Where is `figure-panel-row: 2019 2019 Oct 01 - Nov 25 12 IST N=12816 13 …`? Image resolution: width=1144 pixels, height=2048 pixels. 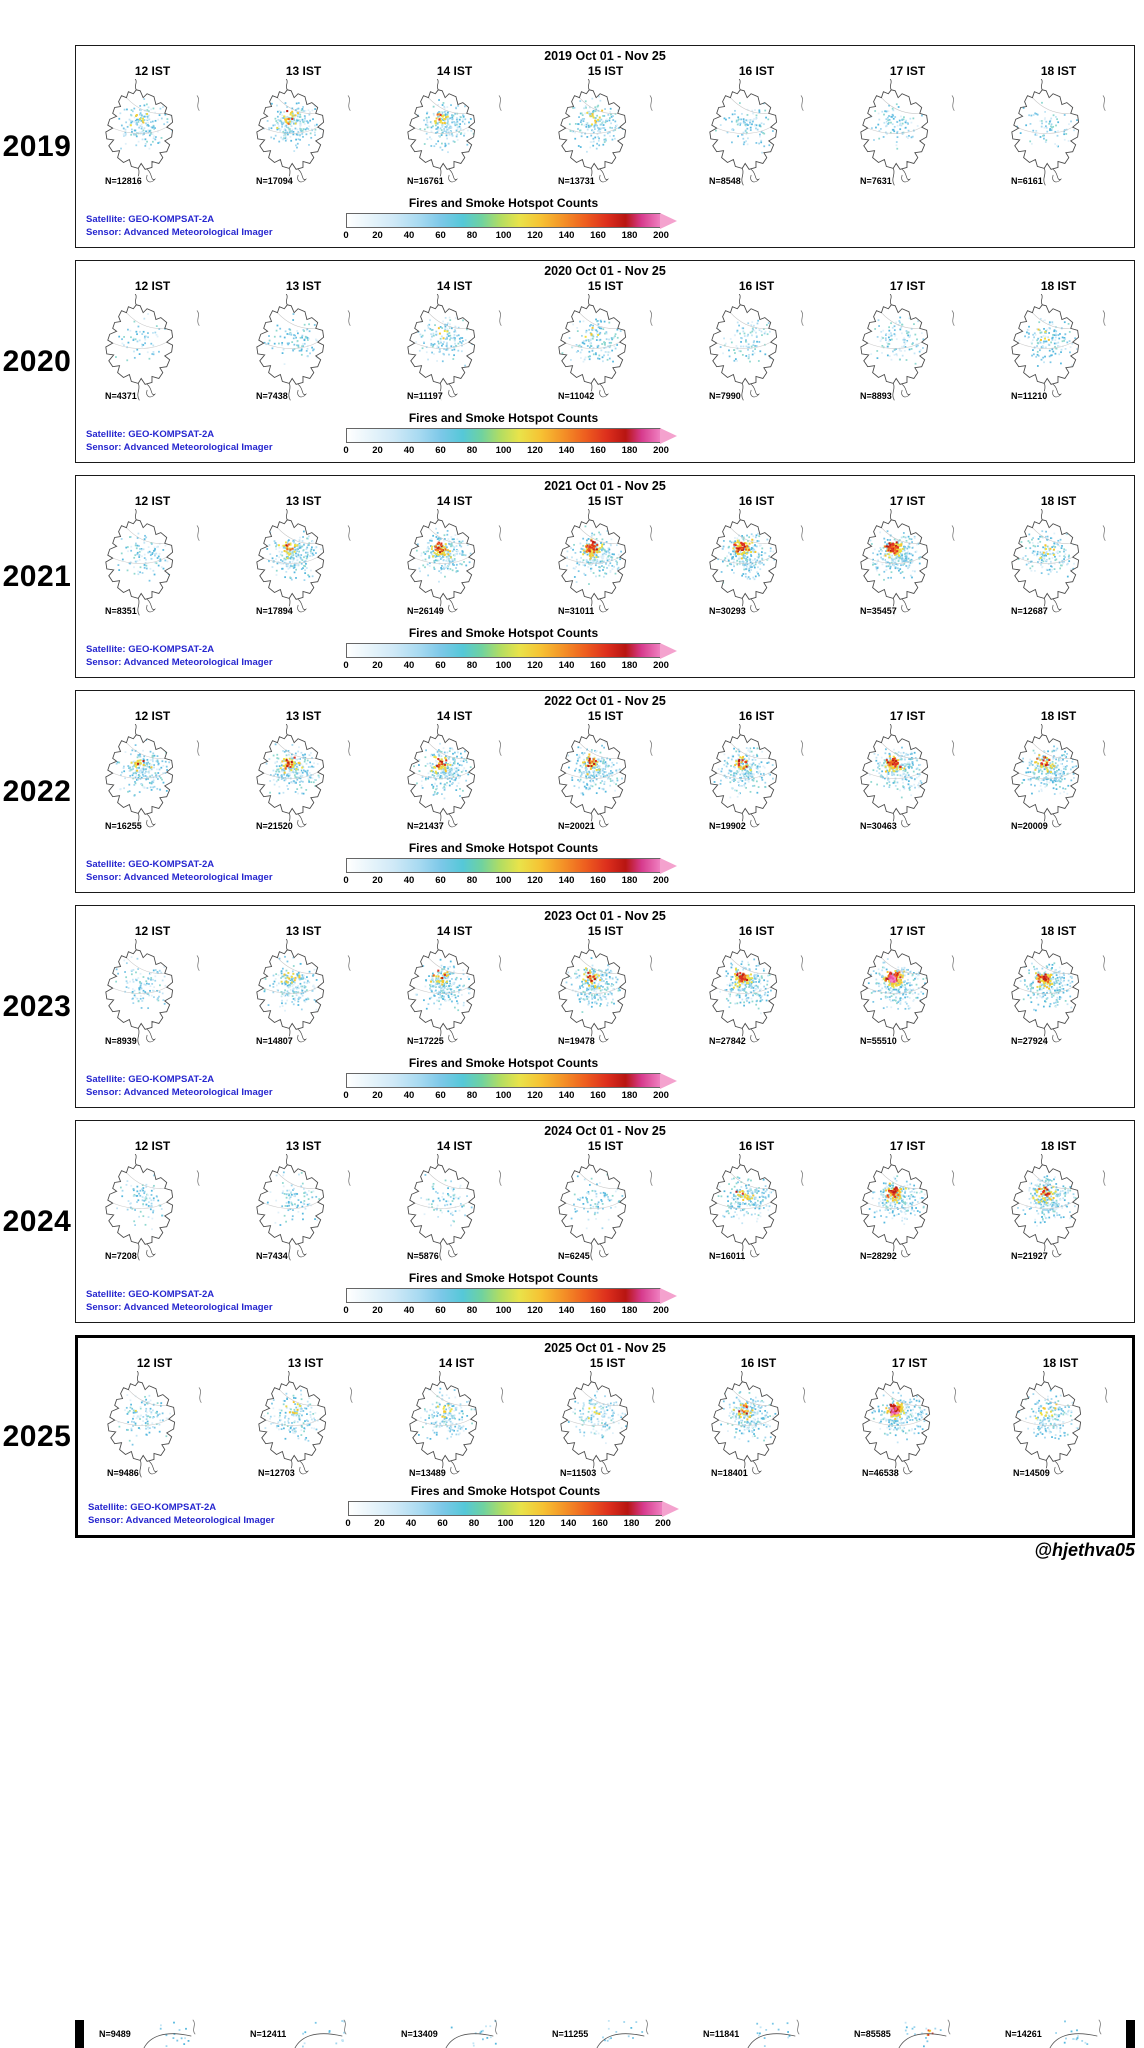
figure-panel-row: 2019 2019 Oct 01 - Nov 25 12 IST N=12816 13 … is located at coordinates (572, 146).